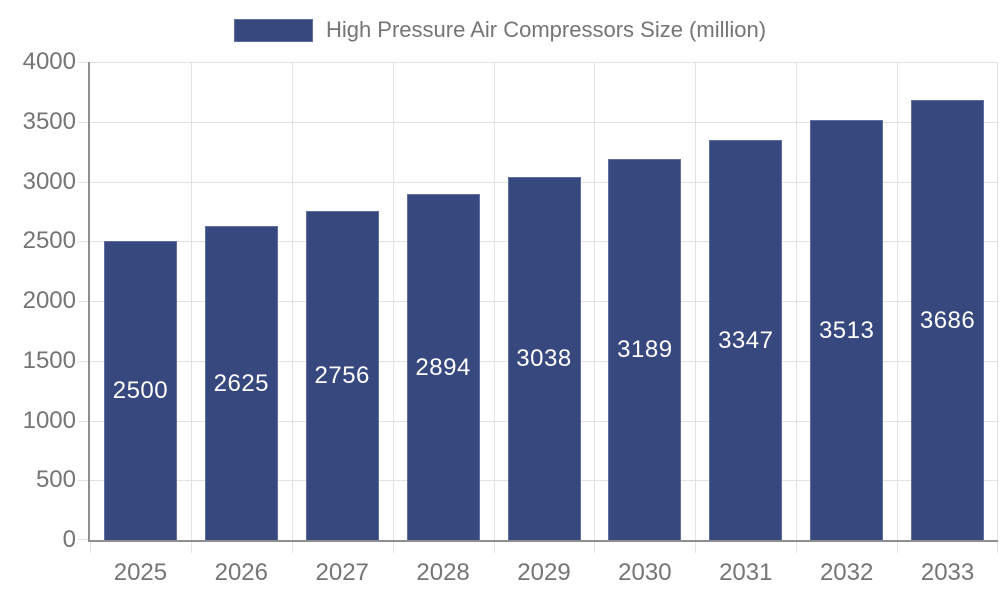 This screenshot has width=1000, height=600. Describe the element at coordinates (69, 539) in the screenshot. I see `y-axis-tick-label: 0` at that location.